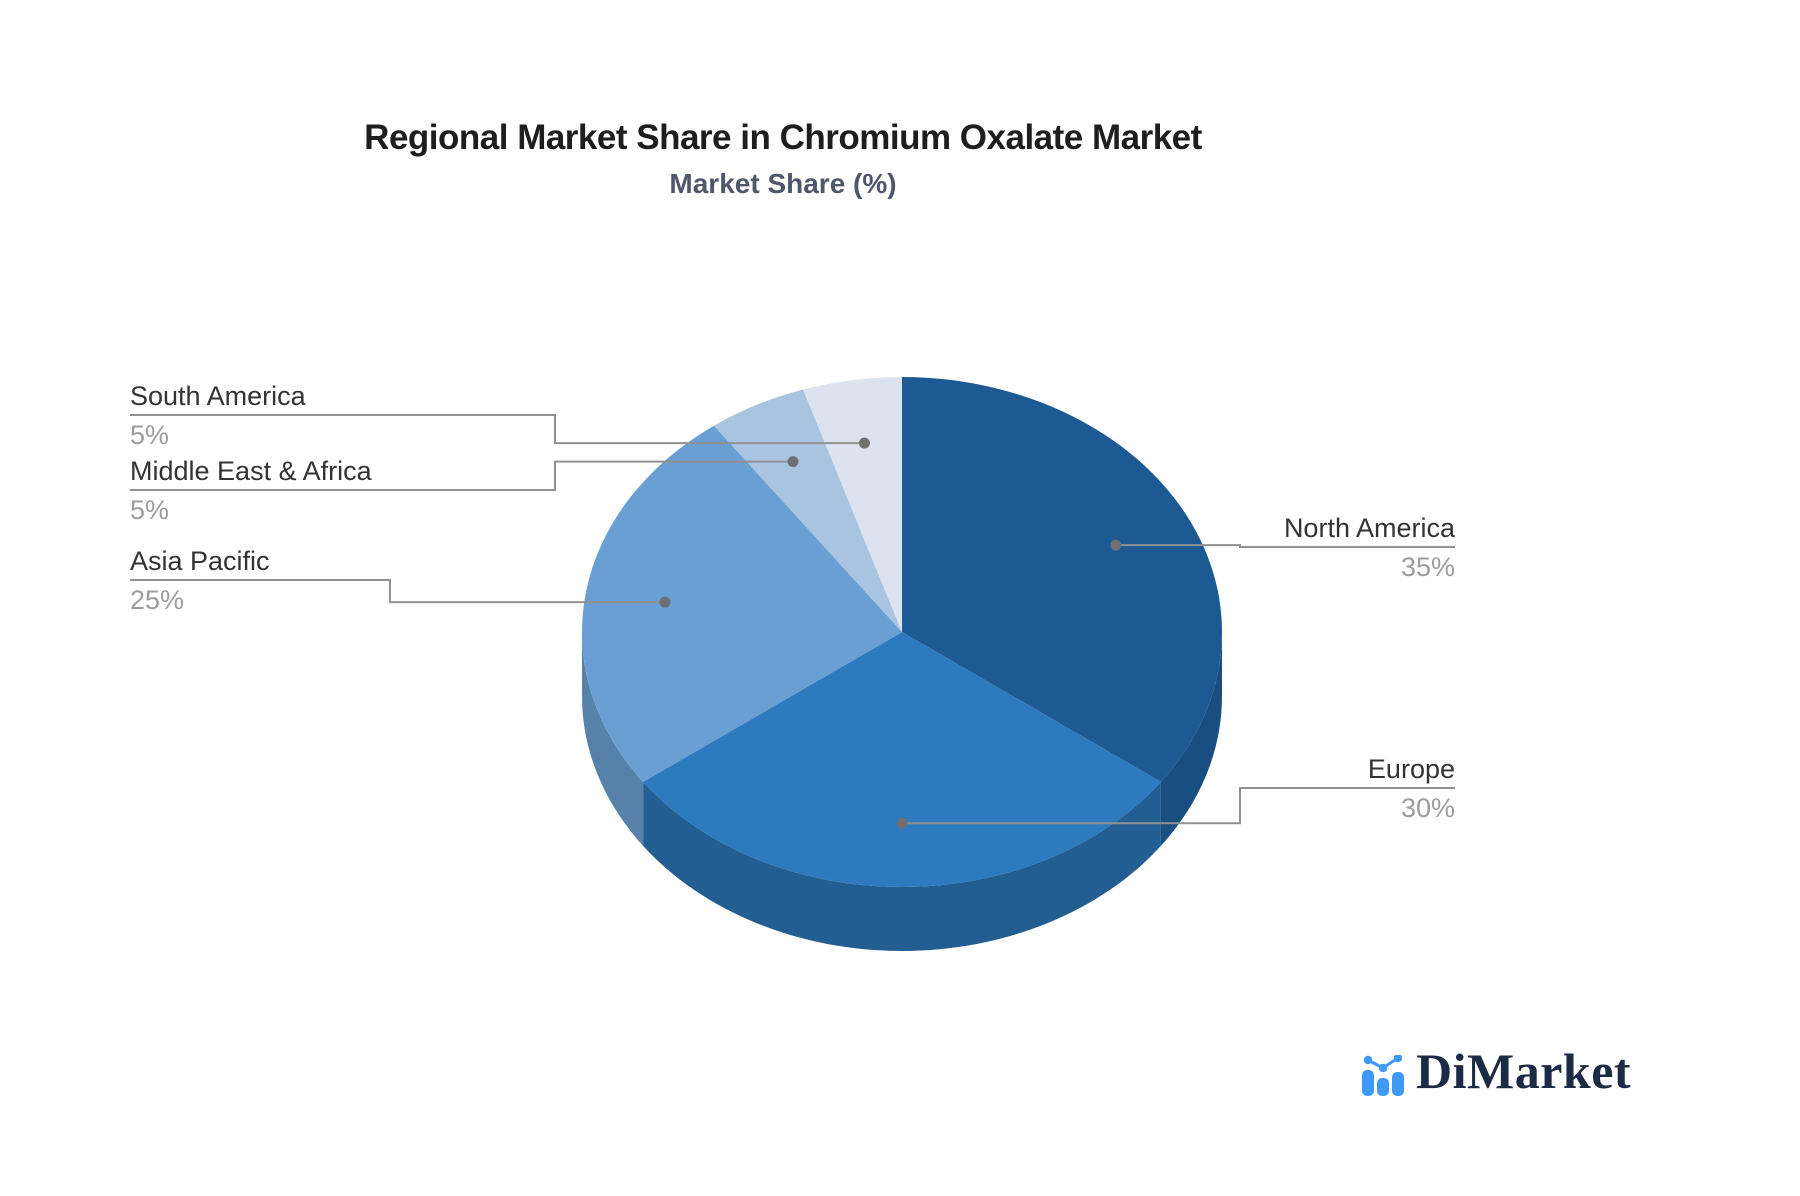  Describe the element at coordinates (902, 866) in the screenshot. I see `pie-slice-side-europe` at that location.